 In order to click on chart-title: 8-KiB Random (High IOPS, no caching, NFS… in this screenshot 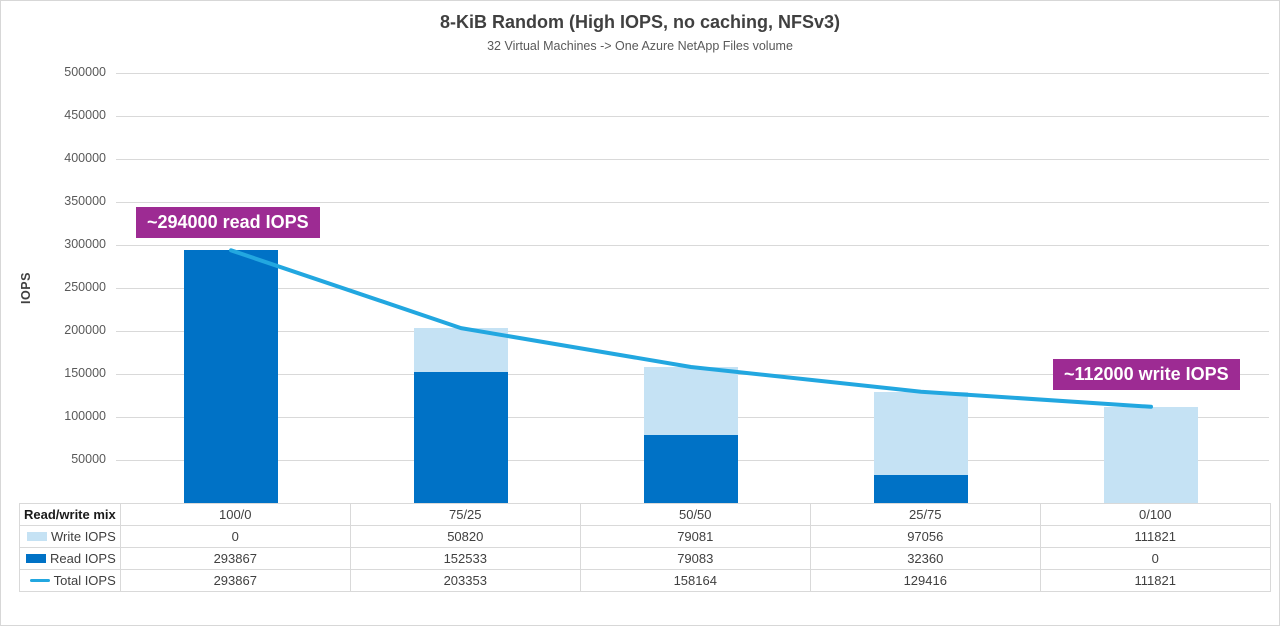, I will do `click(640, 22)`.